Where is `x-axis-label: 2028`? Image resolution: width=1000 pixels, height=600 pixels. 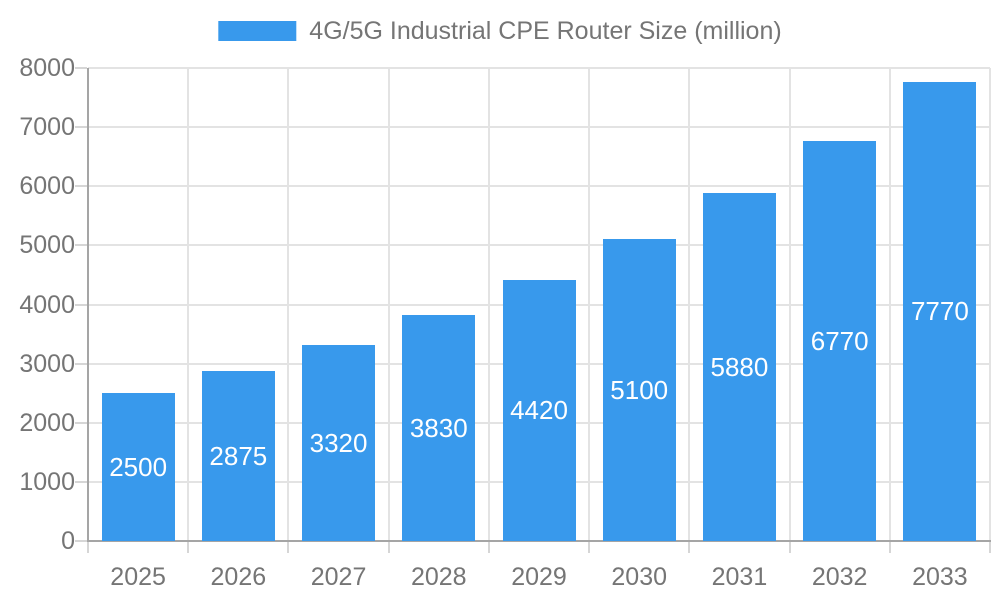
x-axis-label: 2028 is located at coordinates (438, 577).